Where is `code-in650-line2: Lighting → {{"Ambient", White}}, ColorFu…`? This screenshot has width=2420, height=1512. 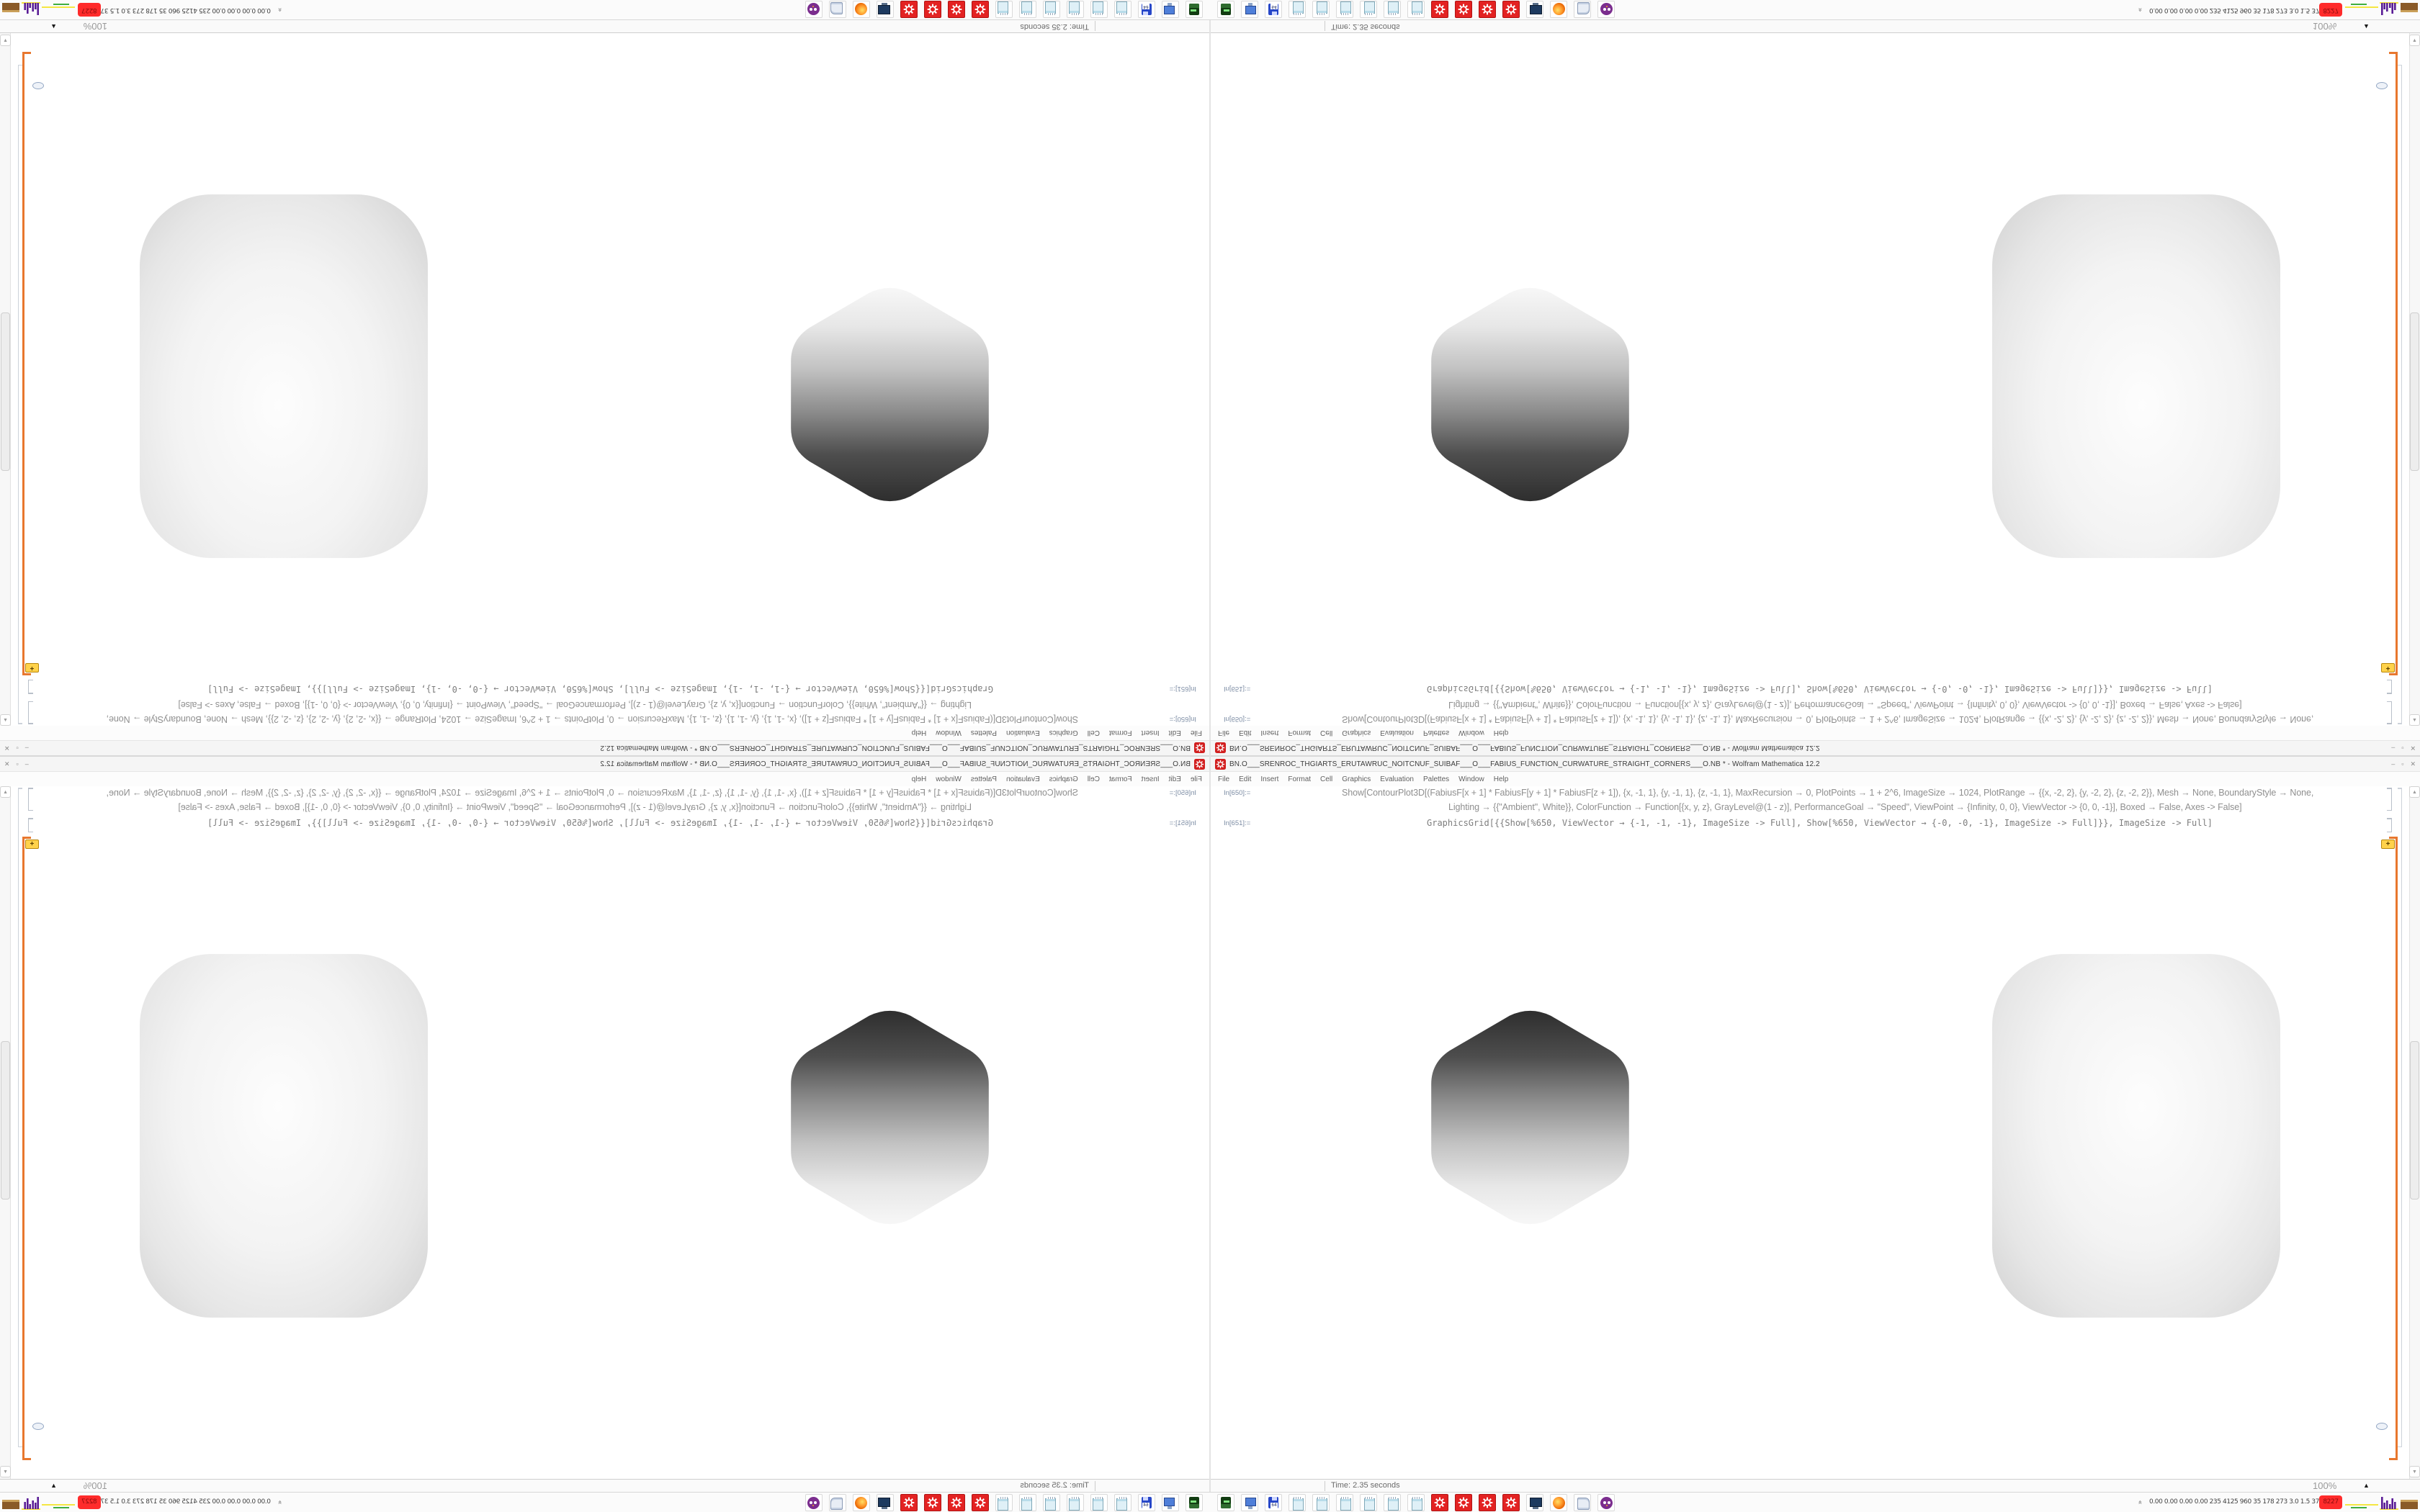
code-in650-line2: Lighting → {{"Ambient", White}}, ColorFu… is located at coordinates (1845, 705).